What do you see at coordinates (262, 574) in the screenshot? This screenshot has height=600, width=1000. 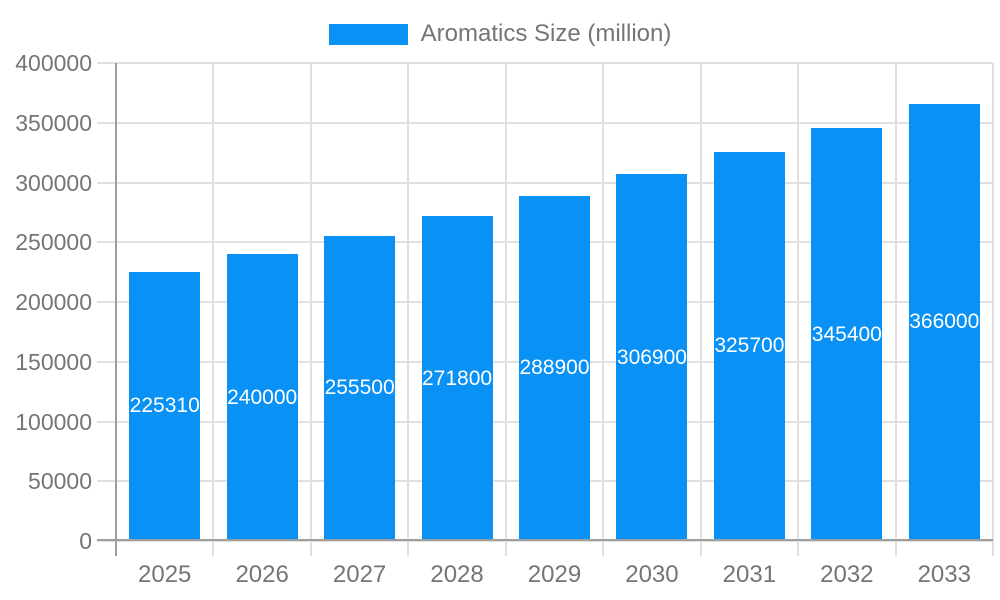 I see `x-axis-tick-label: 2026` at bounding box center [262, 574].